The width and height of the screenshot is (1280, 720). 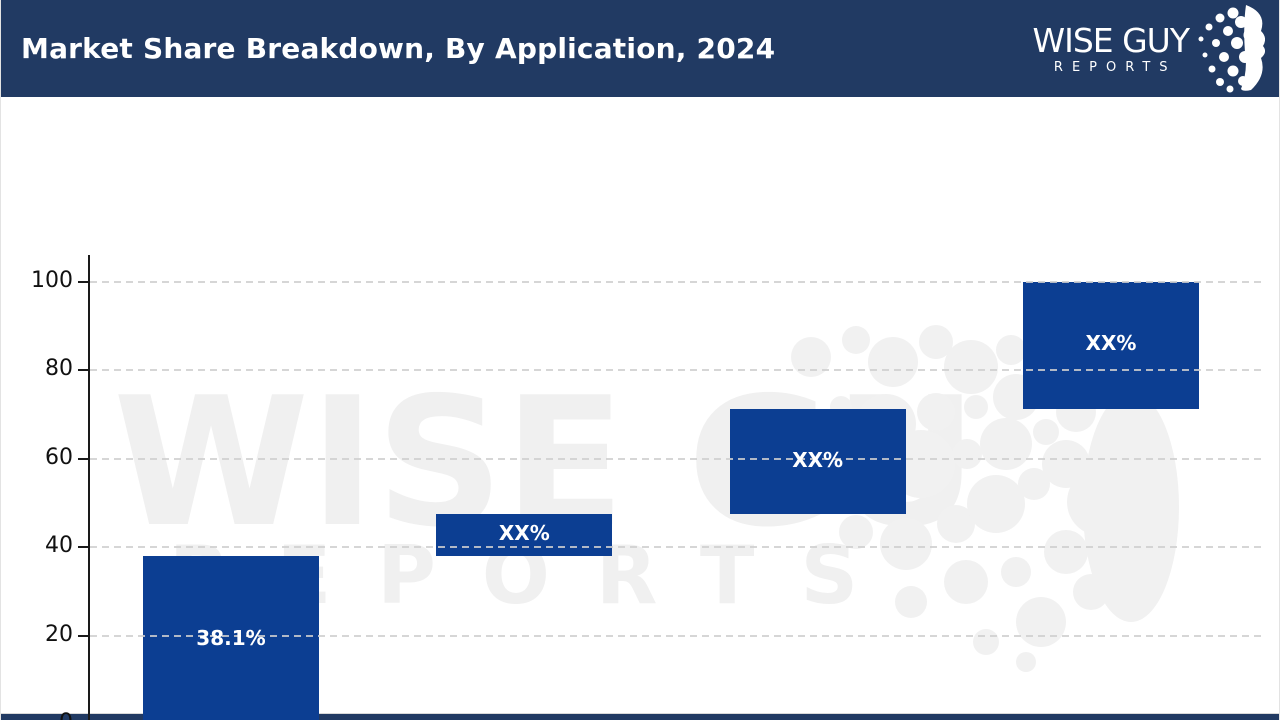 What do you see at coordinates (640, 713) in the screenshot?
I see `footer-divider` at bounding box center [640, 713].